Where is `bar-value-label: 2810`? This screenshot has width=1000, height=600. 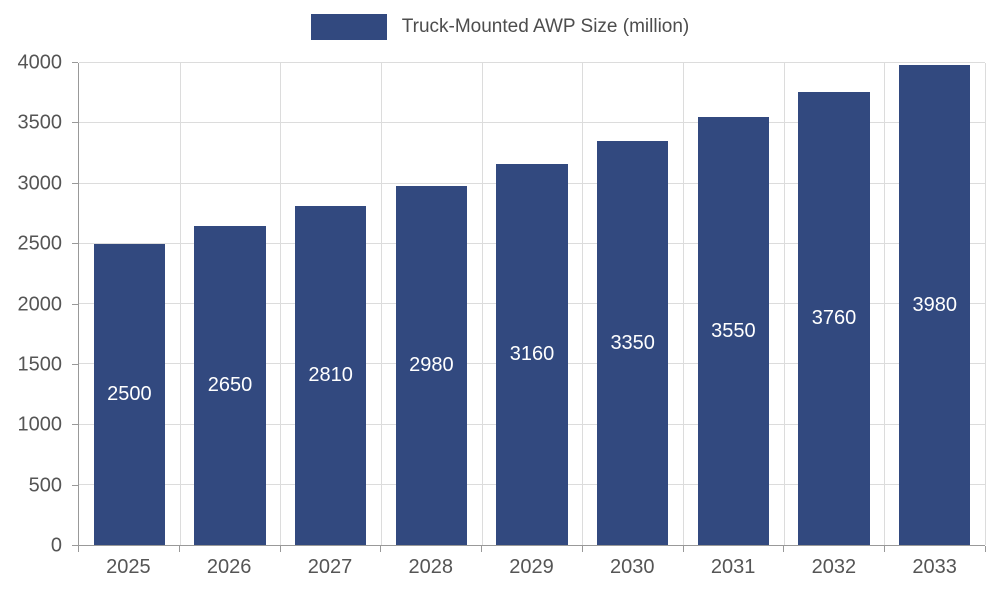 bar-value-label: 2810 is located at coordinates (330, 375).